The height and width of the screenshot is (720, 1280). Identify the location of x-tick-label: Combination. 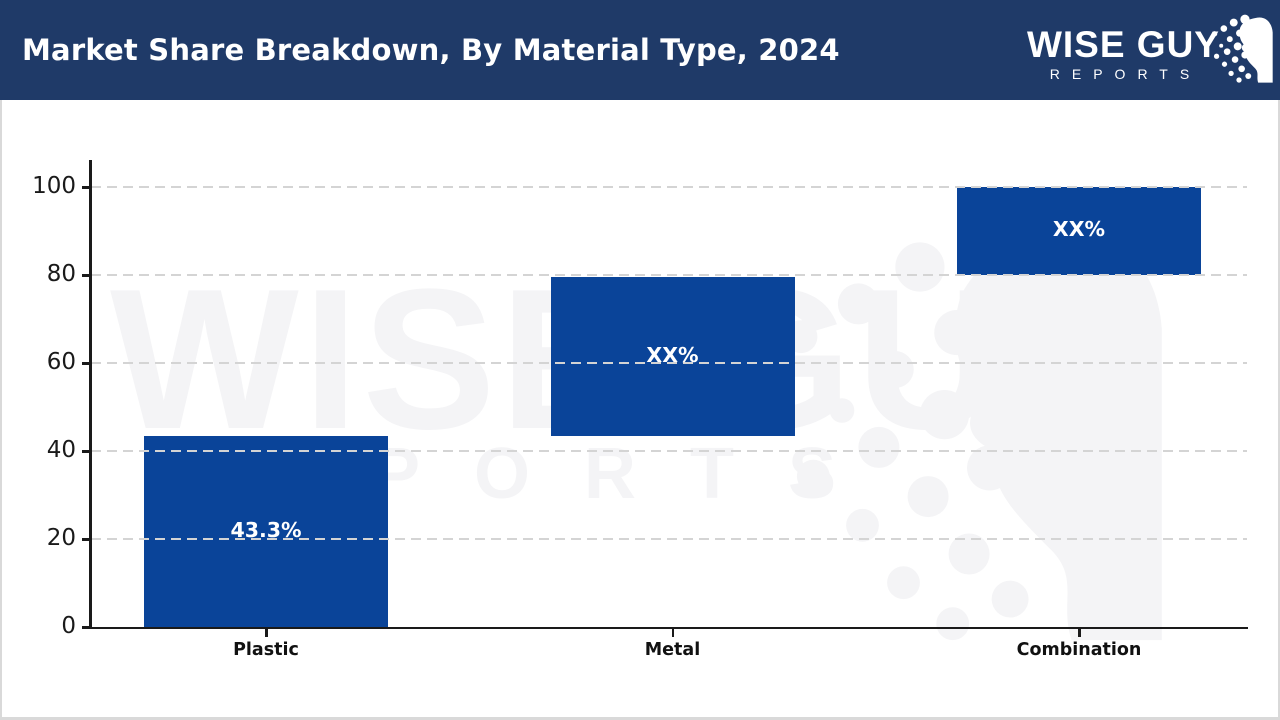
(1079, 650).